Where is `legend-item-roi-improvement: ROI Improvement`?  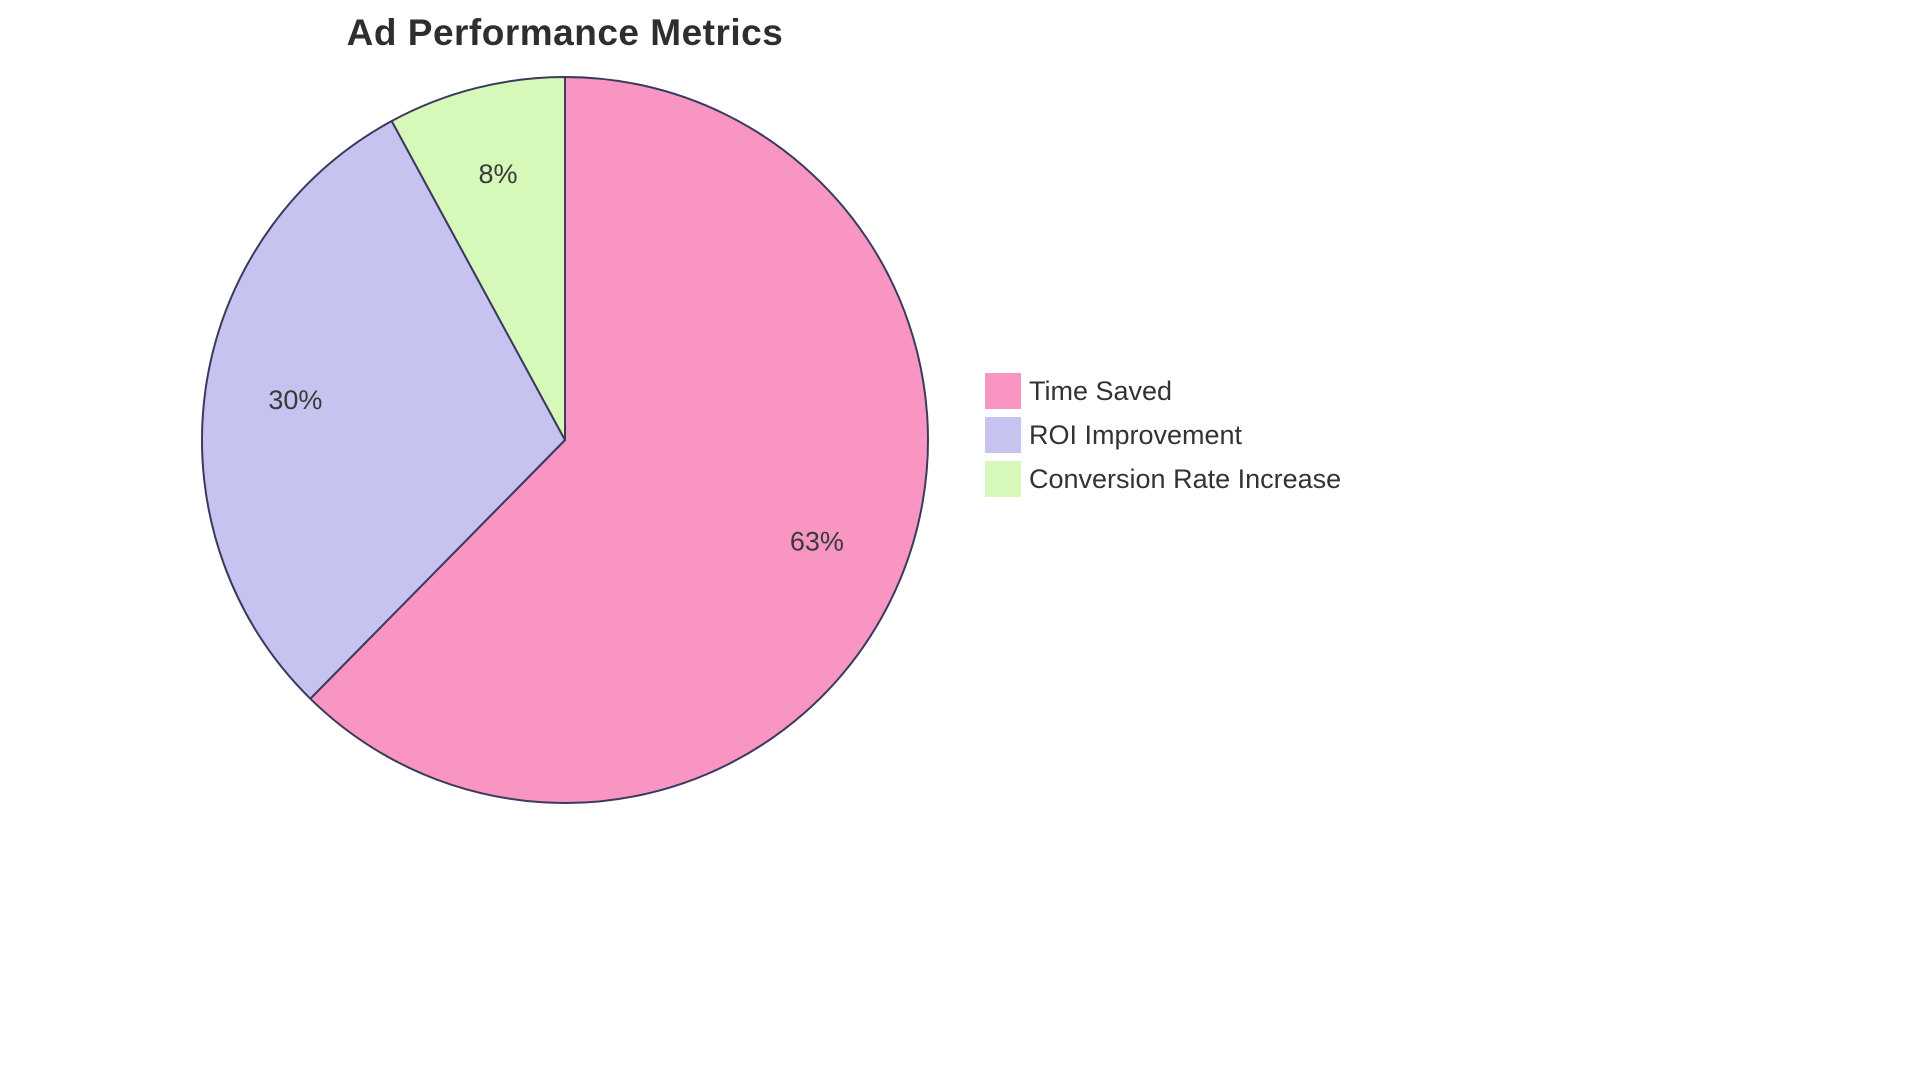 legend-item-roi-improvement: ROI Improvement is located at coordinates (1163, 435).